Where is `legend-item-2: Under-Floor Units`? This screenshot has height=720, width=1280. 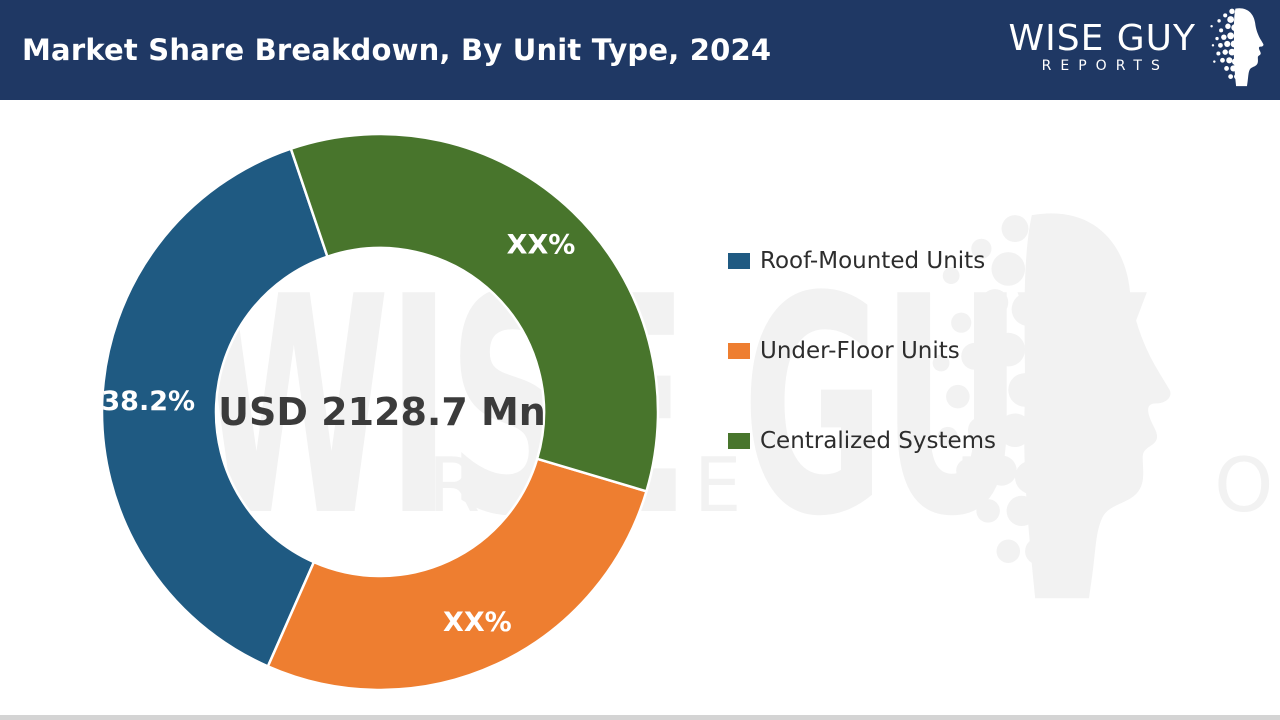 legend-item-2: Under-Floor Units is located at coordinates (862, 351).